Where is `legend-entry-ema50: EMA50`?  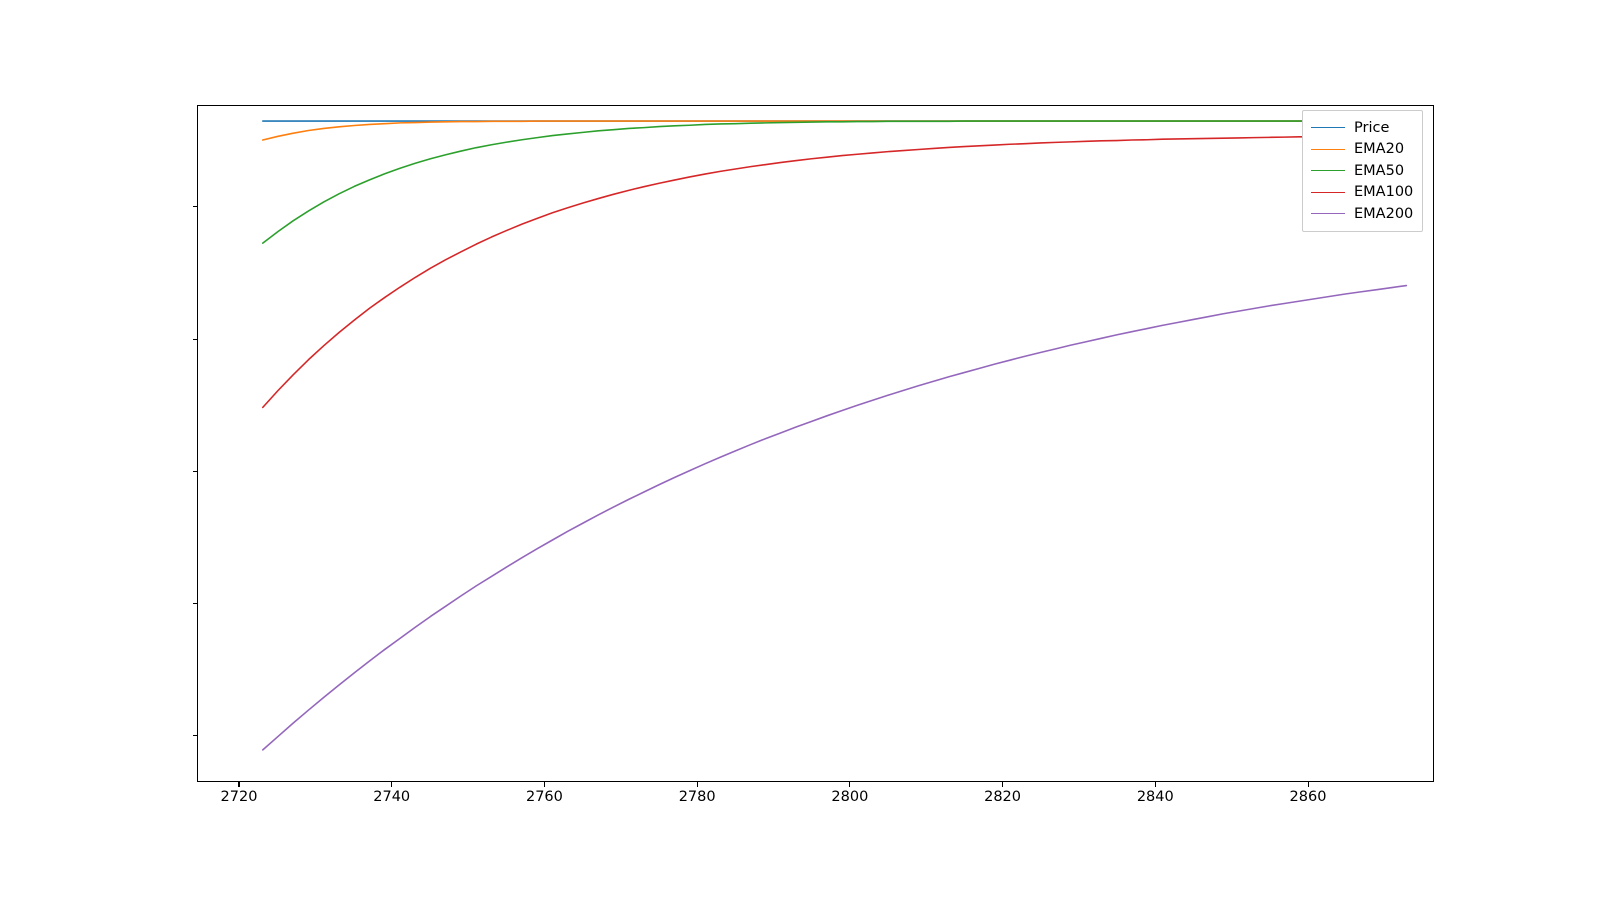
legend-entry-ema50: EMA50 is located at coordinates (1362, 171).